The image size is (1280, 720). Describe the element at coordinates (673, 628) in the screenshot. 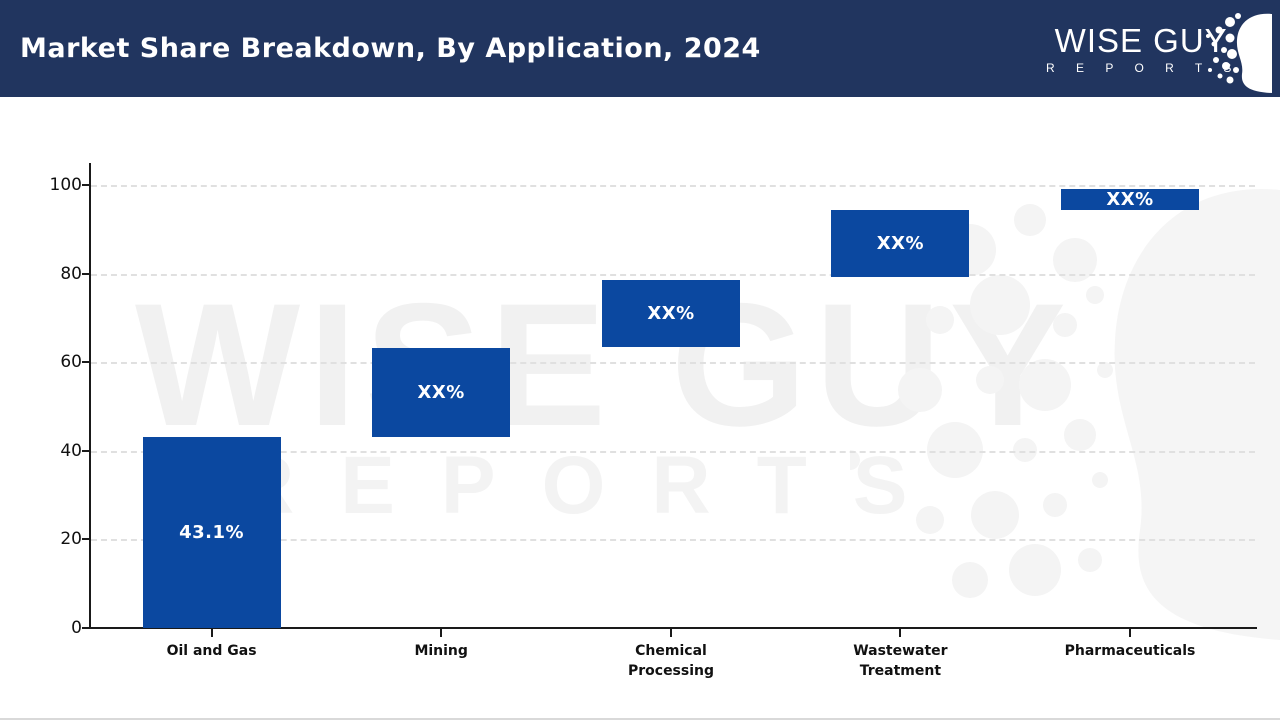

I see `x-axis-line` at that location.